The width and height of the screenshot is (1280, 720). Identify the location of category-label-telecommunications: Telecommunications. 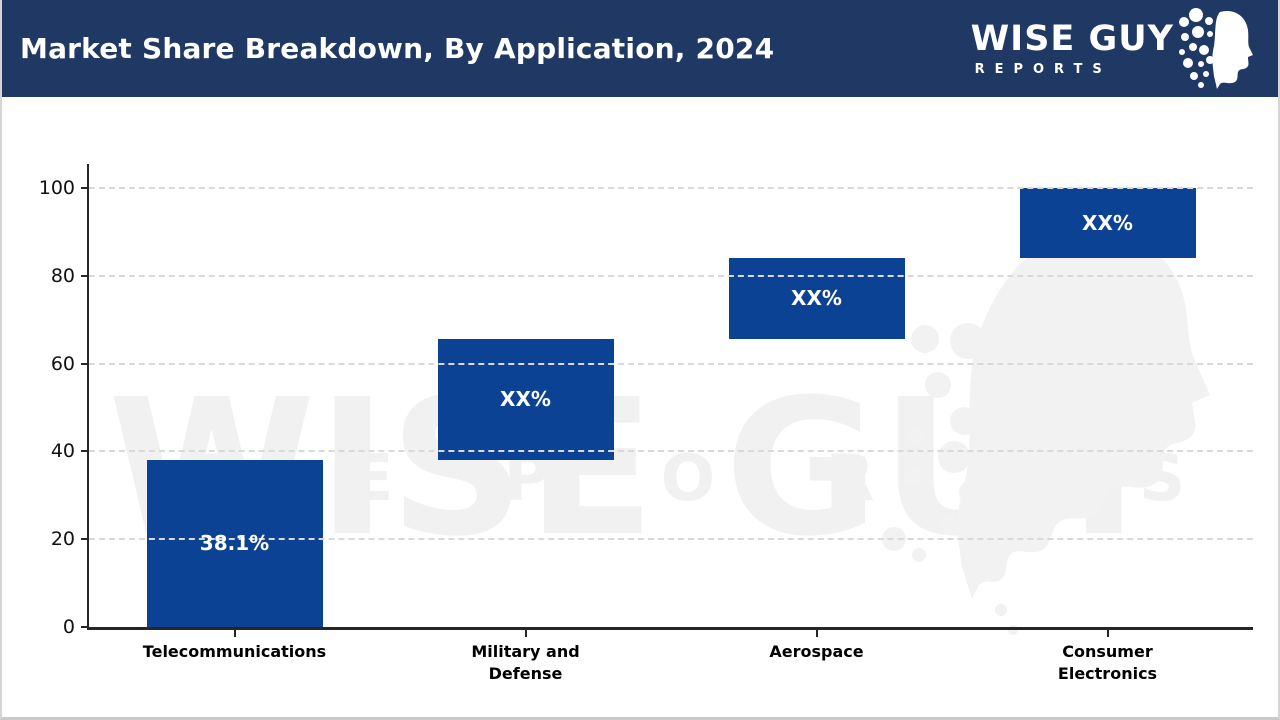
(234, 651).